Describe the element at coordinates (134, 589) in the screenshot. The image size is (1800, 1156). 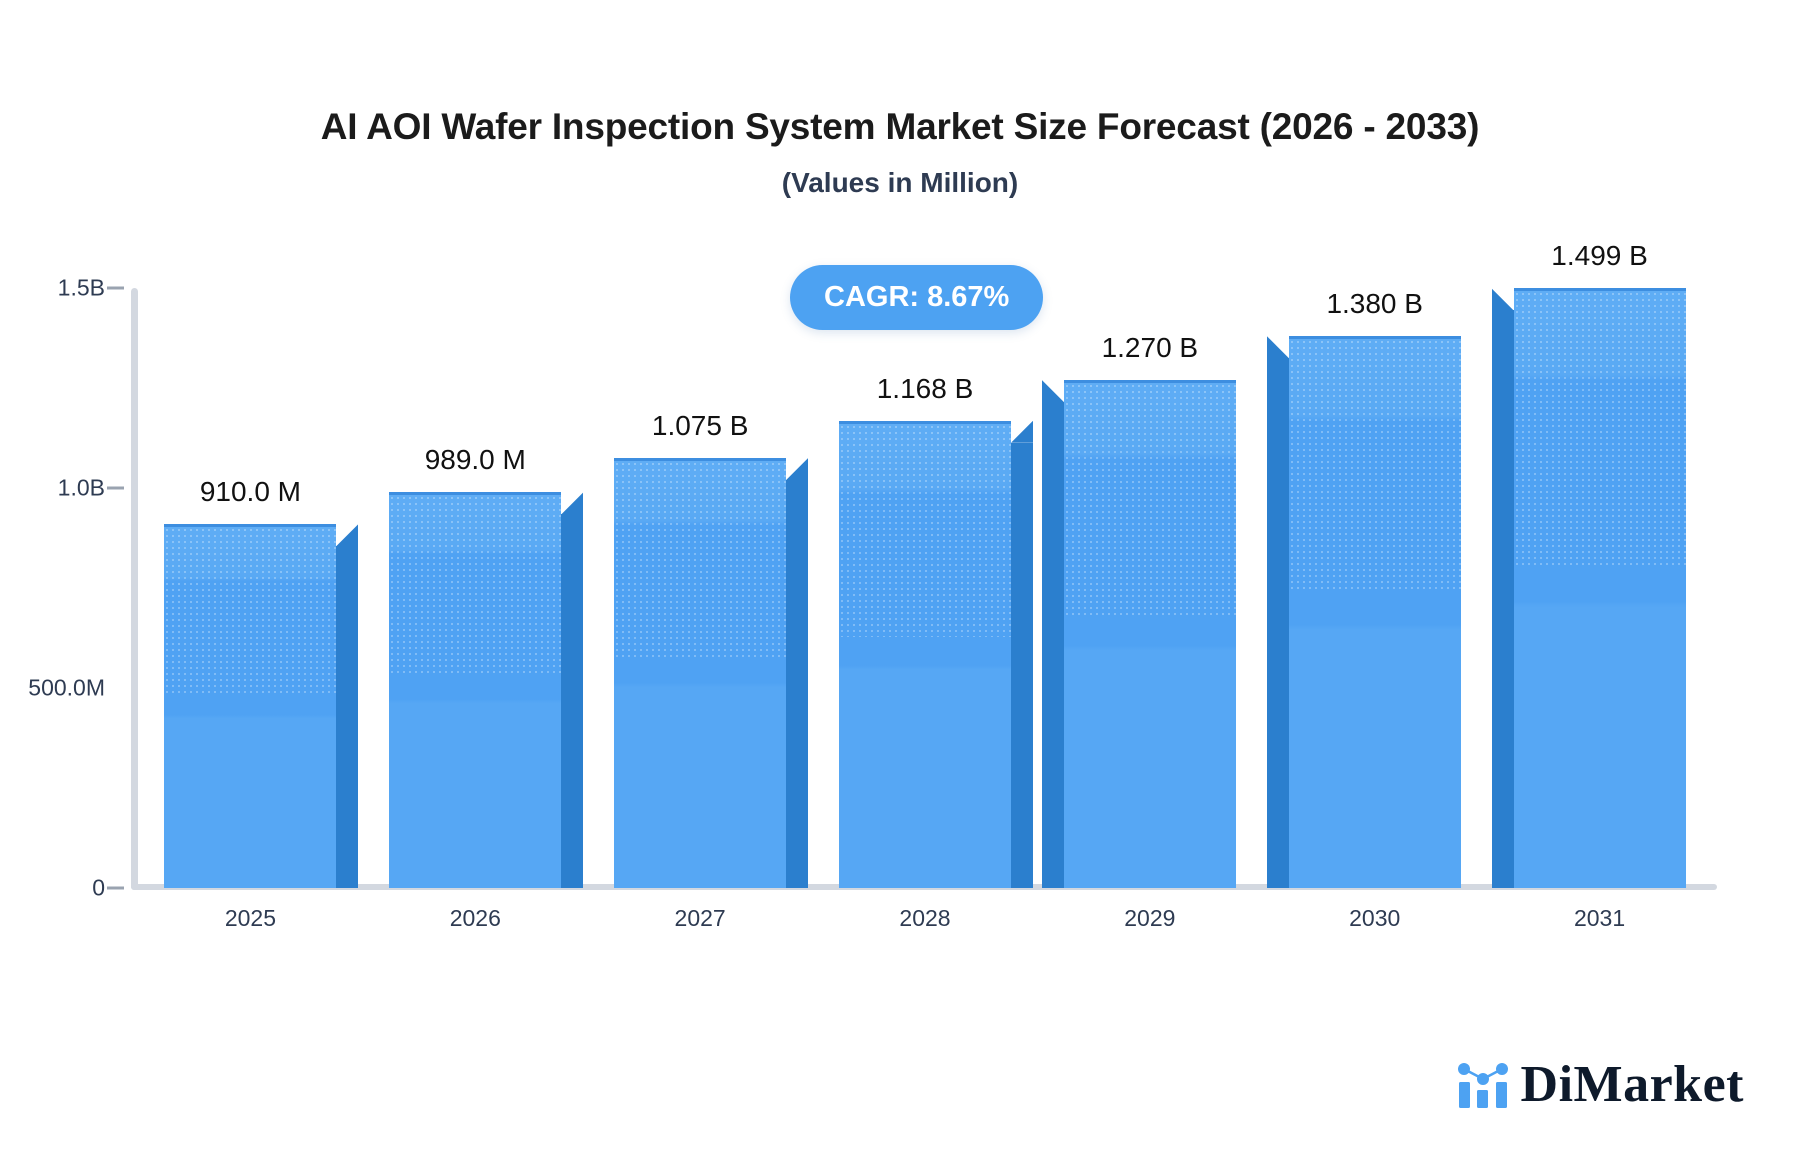
I see `y-axis-line` at that location.